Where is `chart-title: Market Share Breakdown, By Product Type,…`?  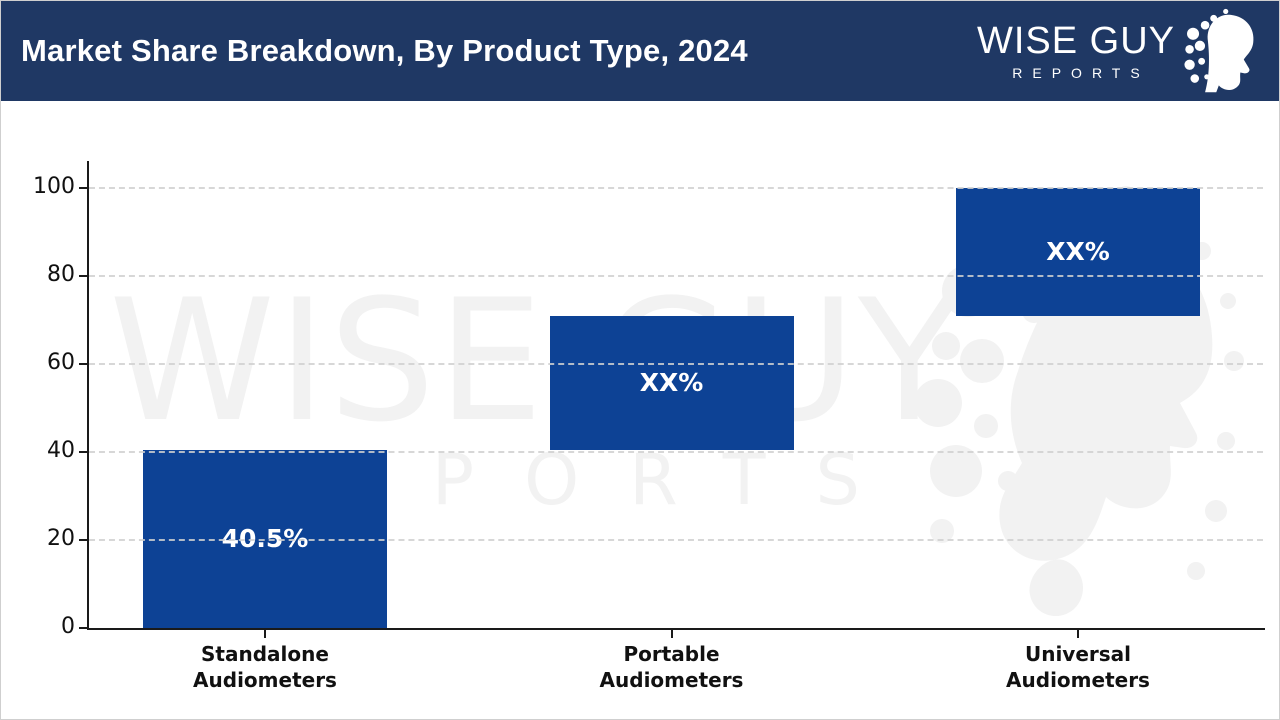
chart-title: Market Share Breakdown, By Product Type,… is located at coordinates (384, 50).